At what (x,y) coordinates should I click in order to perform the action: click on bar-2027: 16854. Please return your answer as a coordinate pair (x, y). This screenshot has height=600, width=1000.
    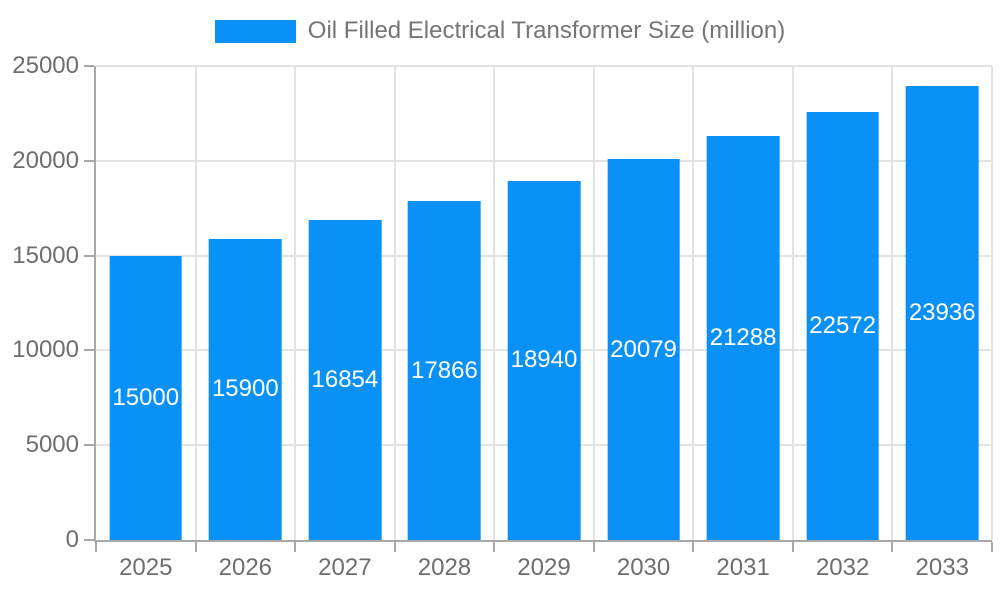
    Looking at the image, I should click on (345, 380).